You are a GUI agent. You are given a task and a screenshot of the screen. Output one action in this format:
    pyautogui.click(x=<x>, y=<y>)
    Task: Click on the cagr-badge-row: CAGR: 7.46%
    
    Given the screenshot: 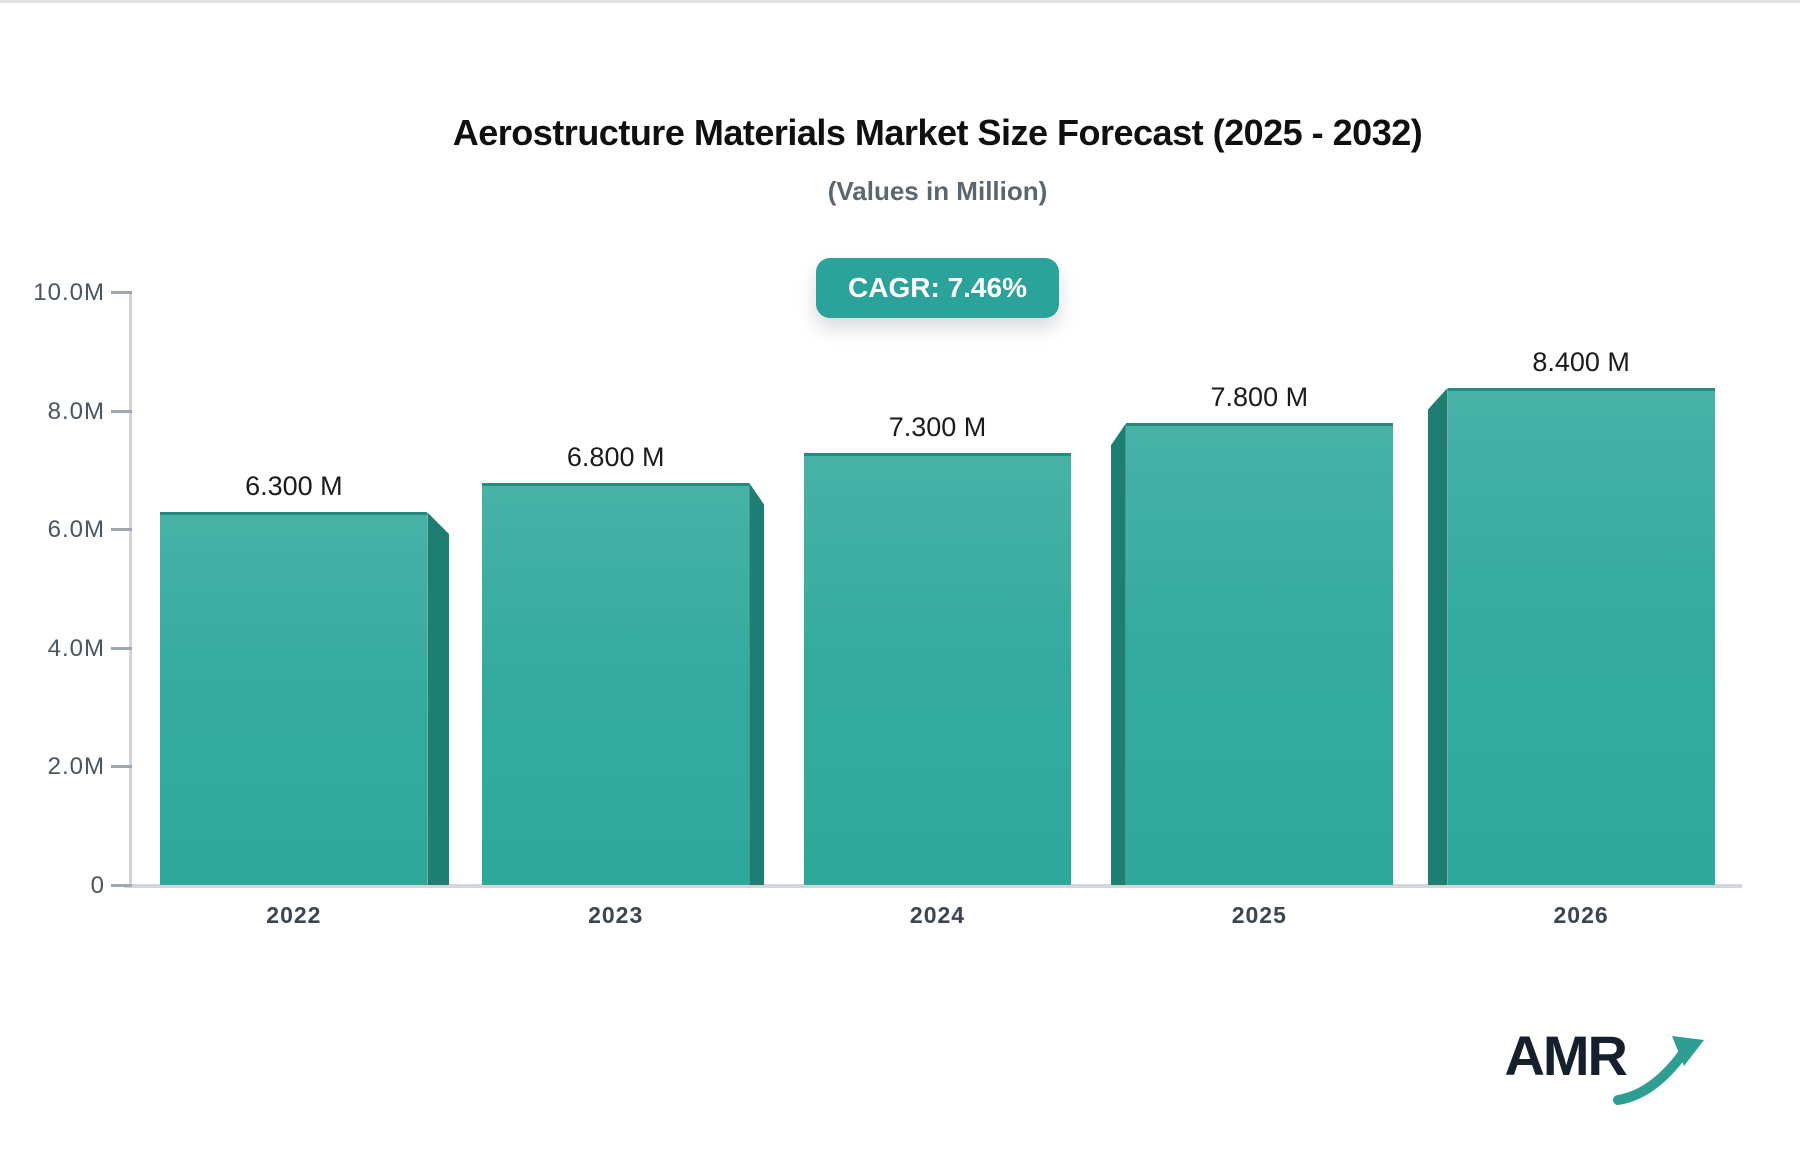 What is the action you would take?
    pyautogui.click(x=937, y=288)
    